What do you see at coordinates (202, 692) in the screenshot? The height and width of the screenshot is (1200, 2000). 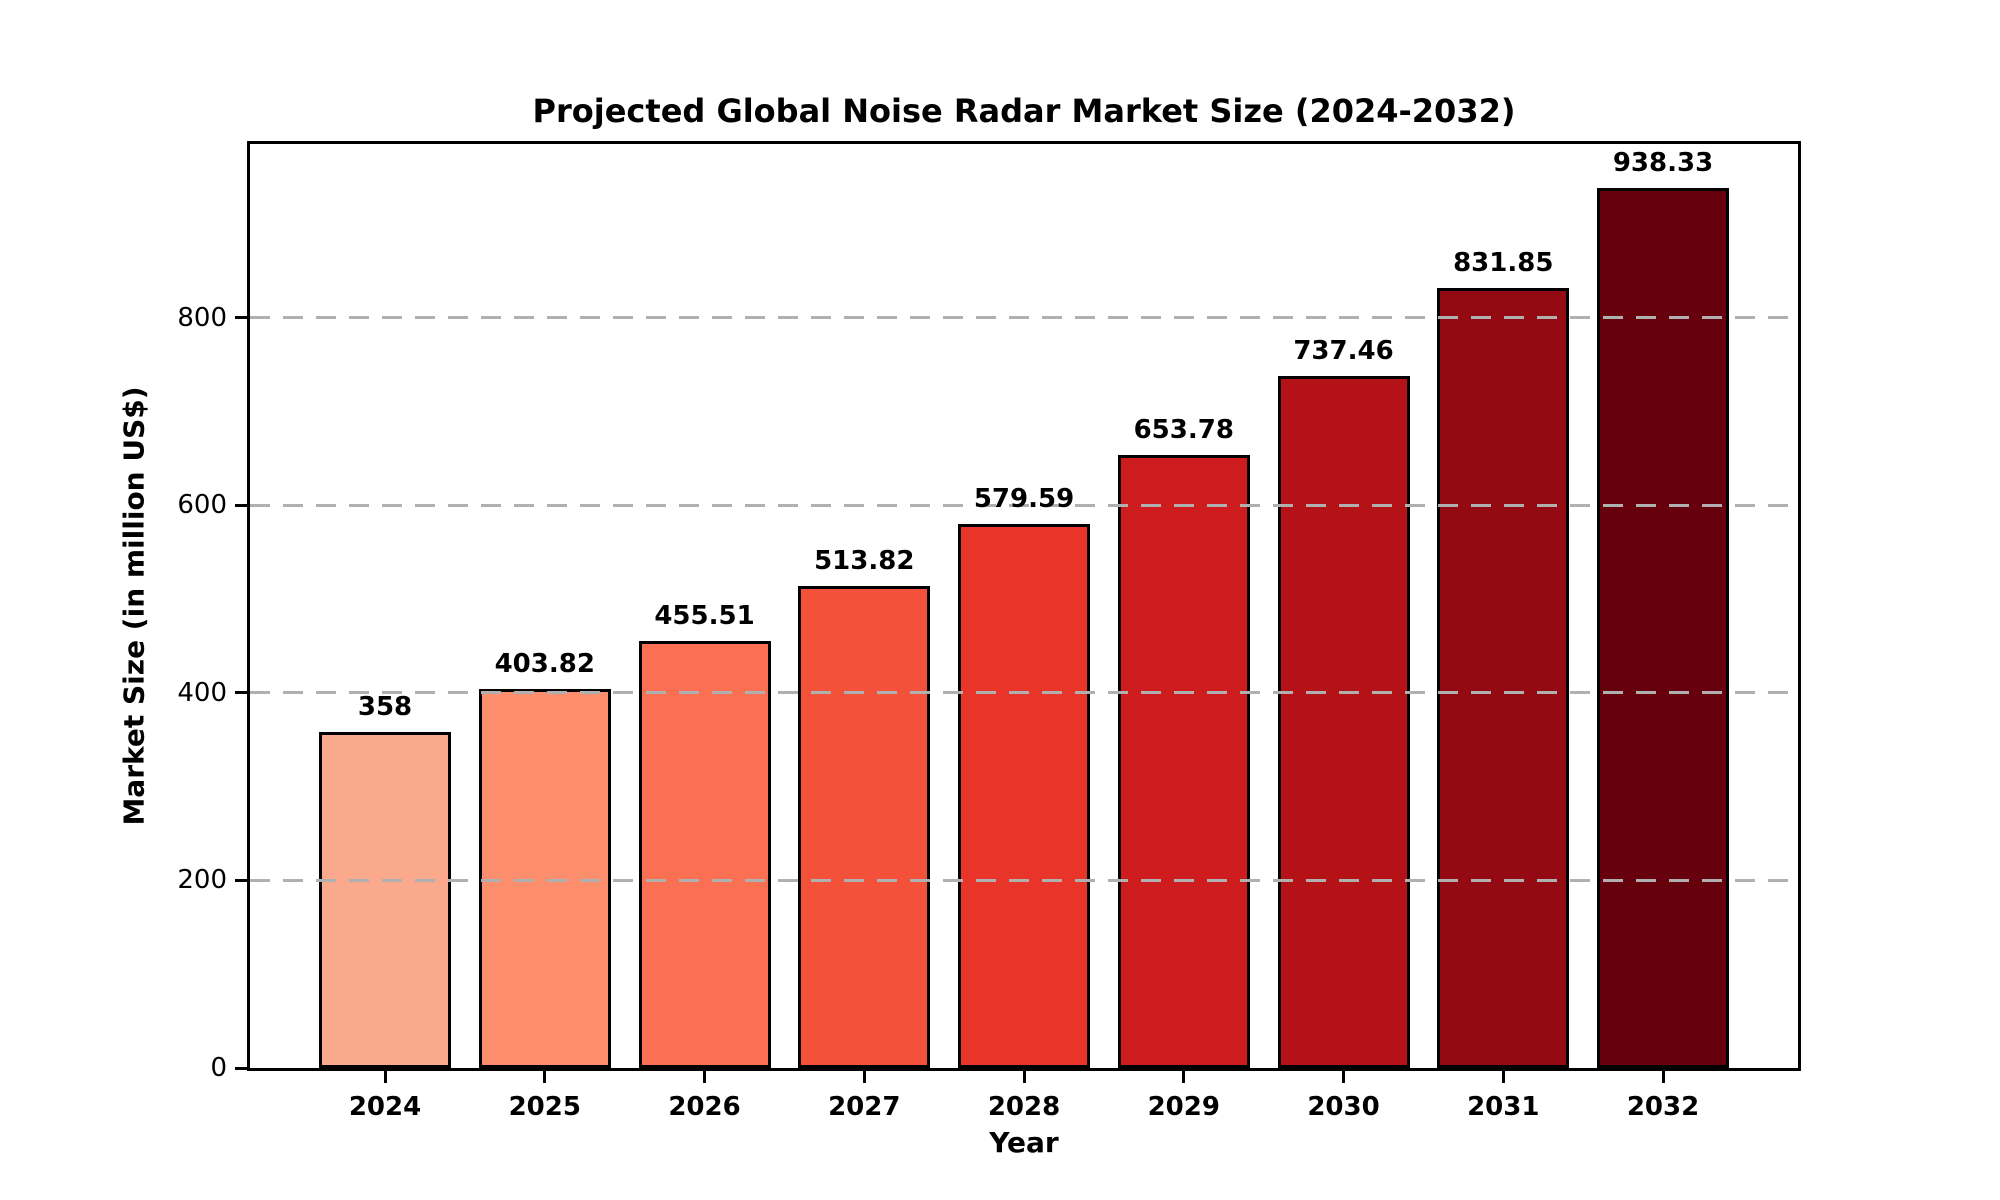 I see `y-tick-label-400: 400` at bounding box center [202, 692].